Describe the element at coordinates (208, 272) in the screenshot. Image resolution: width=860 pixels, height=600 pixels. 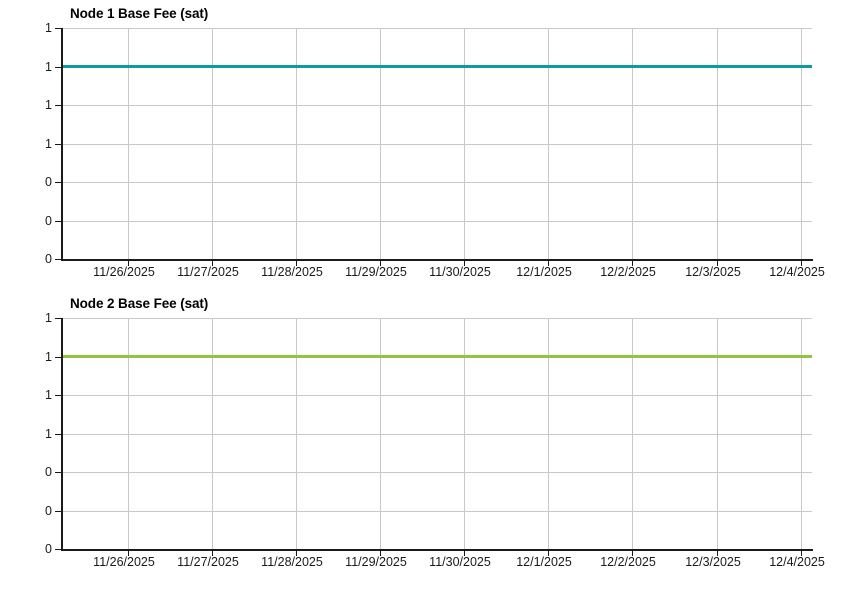
I see `x-axis-label: 11/27/2025` at that location.